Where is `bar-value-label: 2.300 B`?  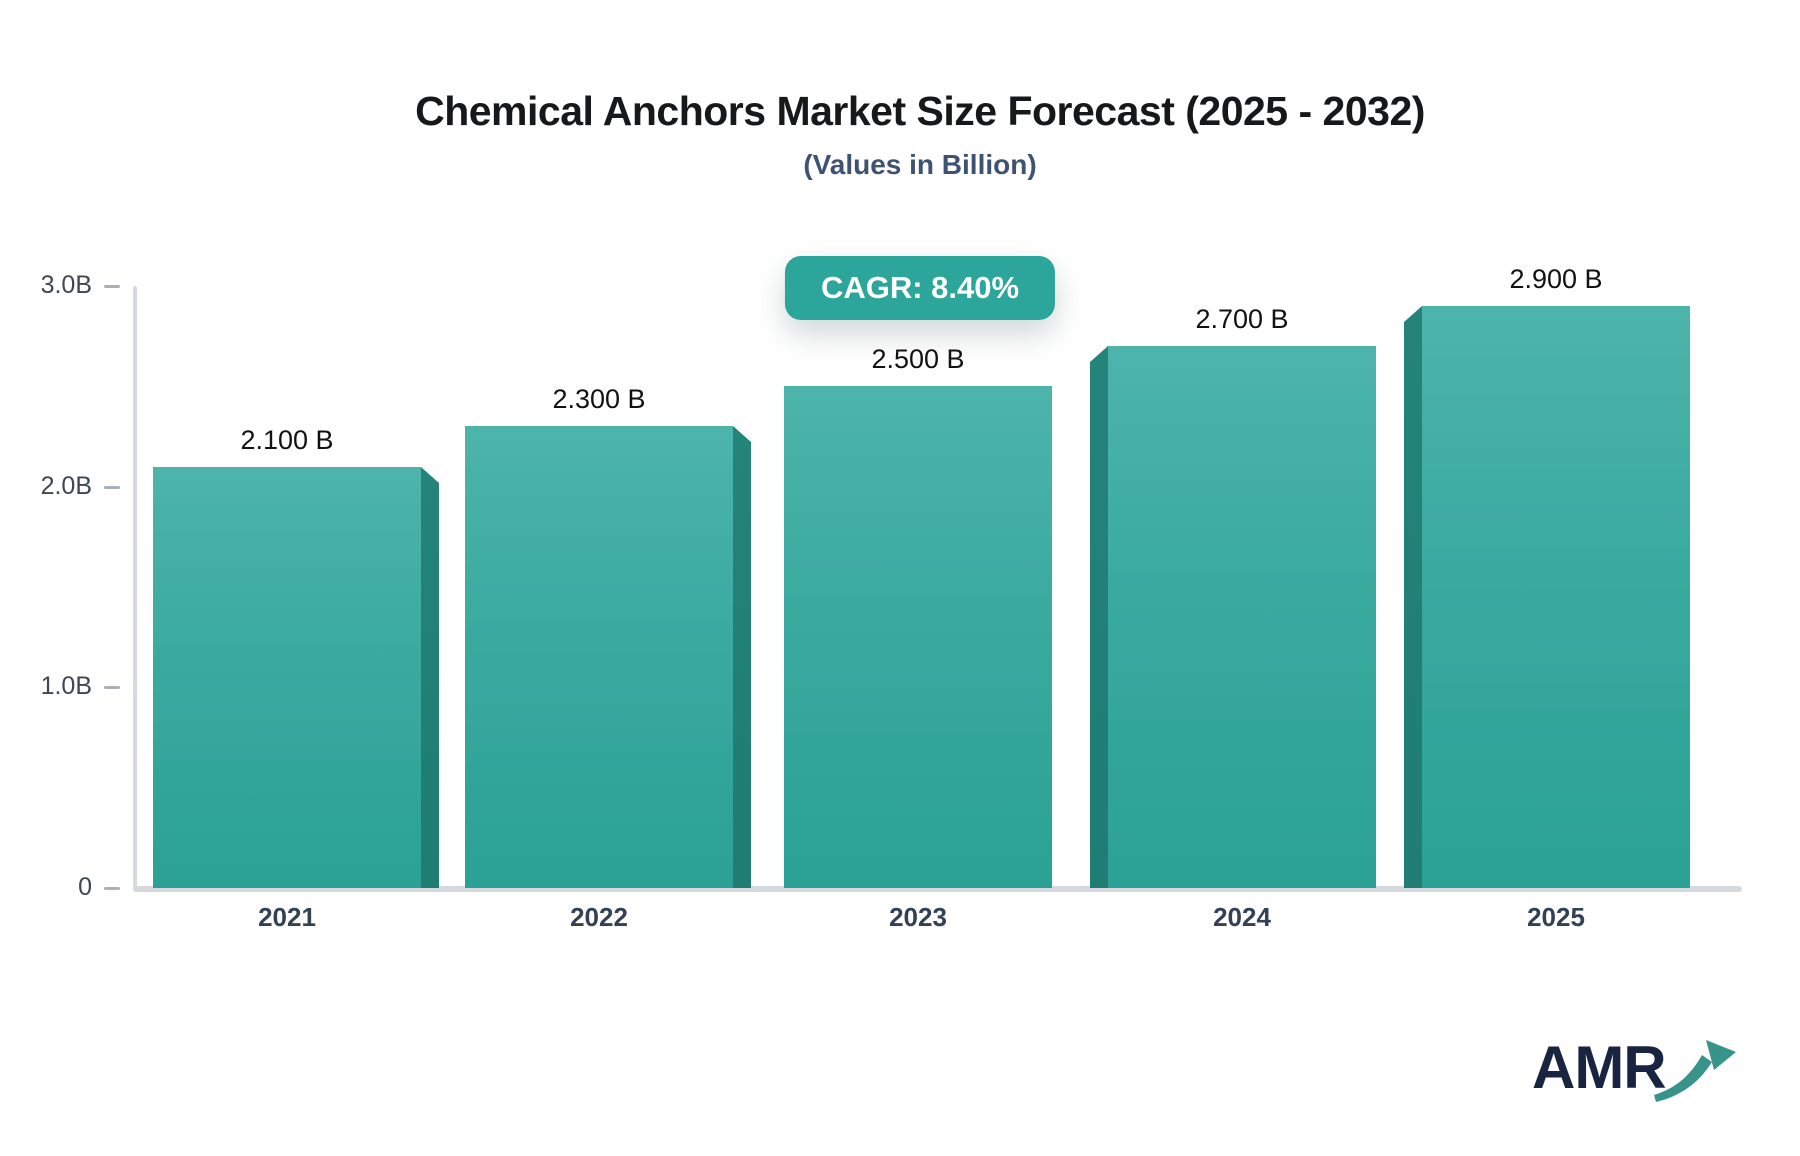 bar-value-label: 2.300 B is located at coordinates (599, 399).